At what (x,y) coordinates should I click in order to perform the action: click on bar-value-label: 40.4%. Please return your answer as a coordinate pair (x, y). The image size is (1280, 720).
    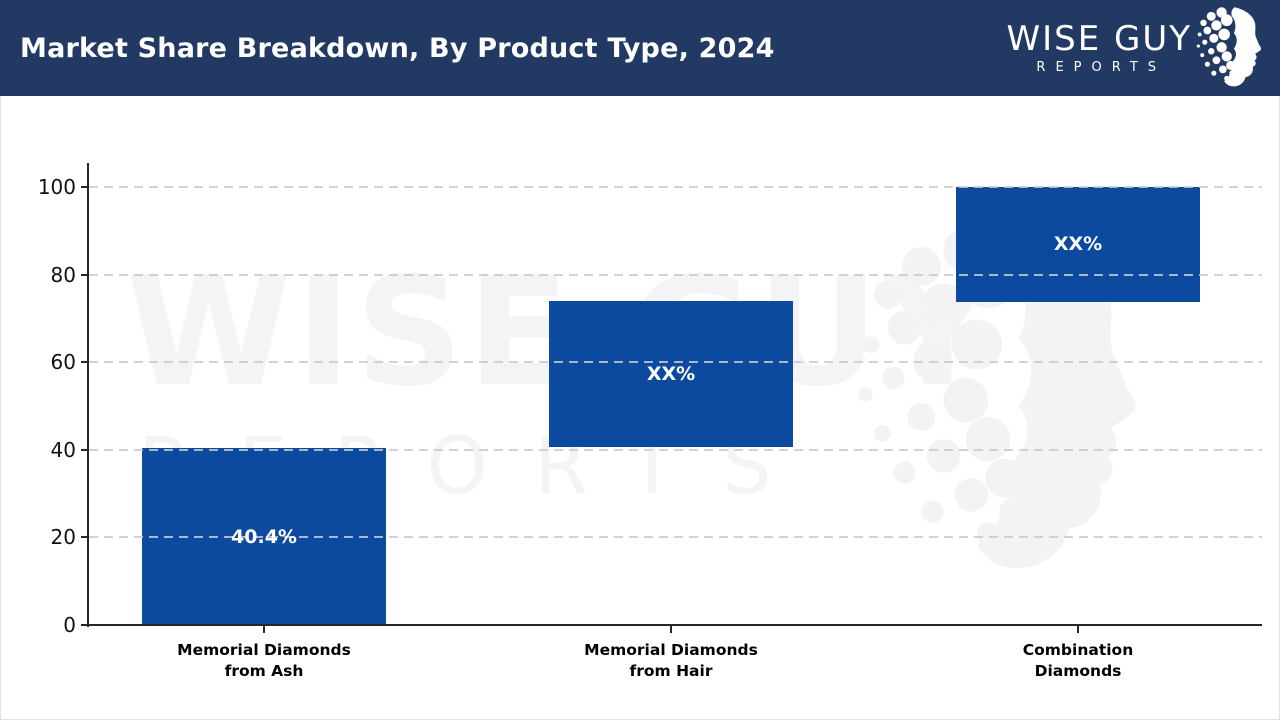
    Looking at the image, I should click on (264, 536).